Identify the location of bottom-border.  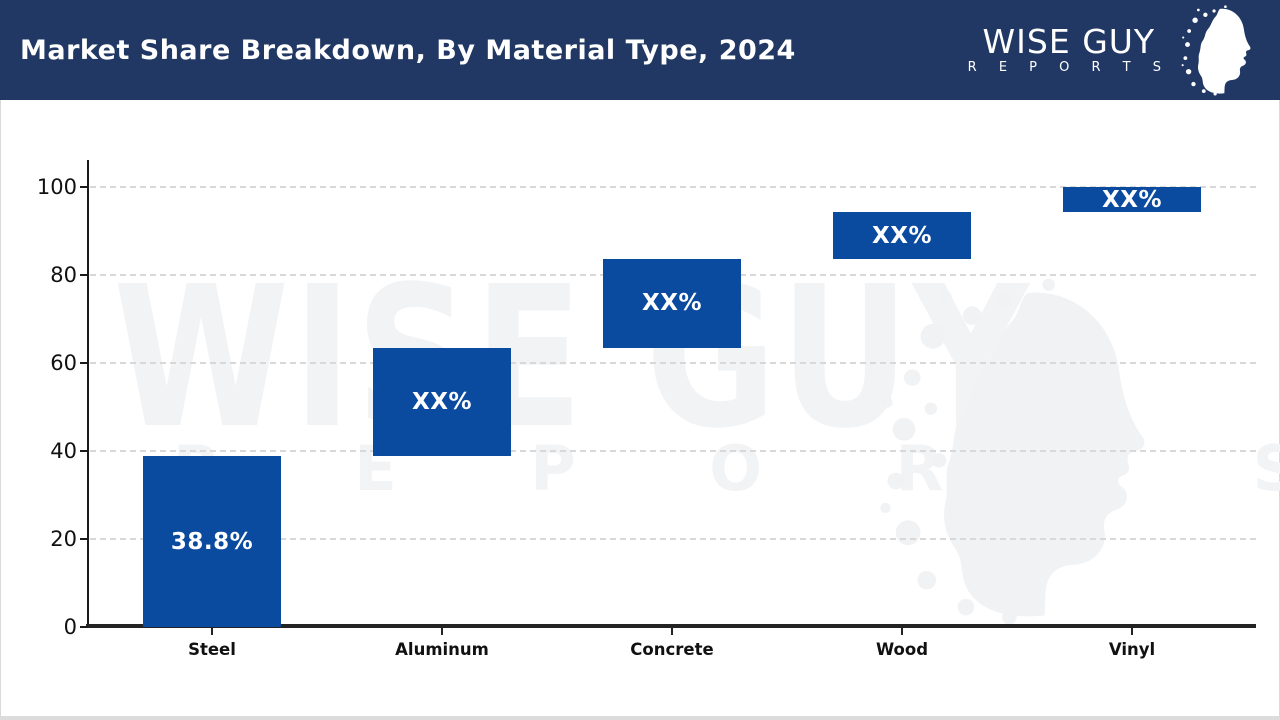
(640, 718).